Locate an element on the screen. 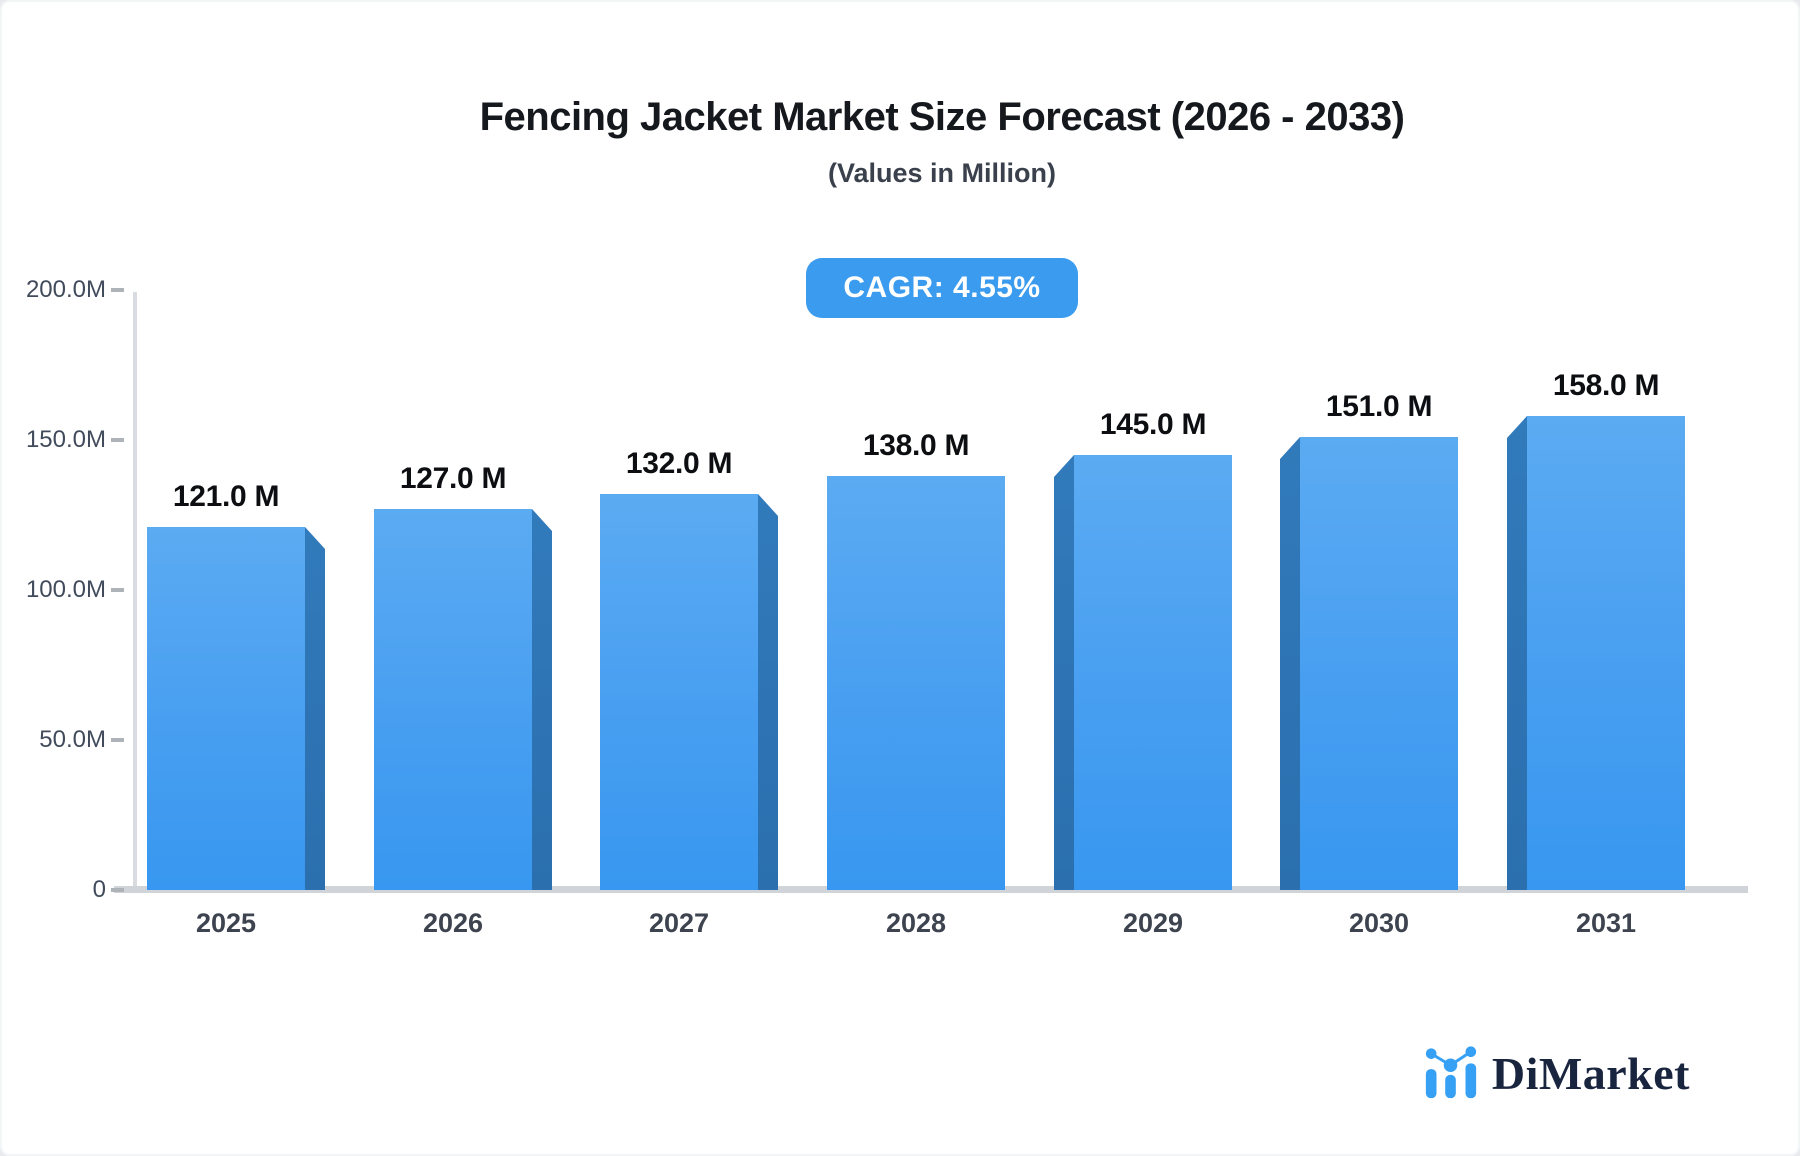  x-axis-label: 2031 is located at coordinates (1606, 923).